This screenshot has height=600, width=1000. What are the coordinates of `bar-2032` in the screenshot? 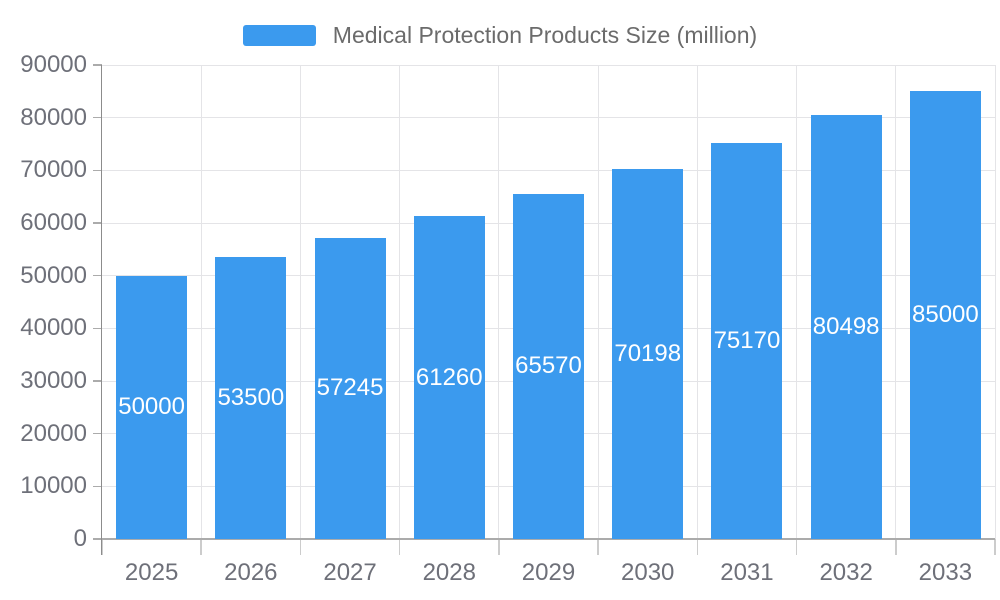 It's located at (846, 327).